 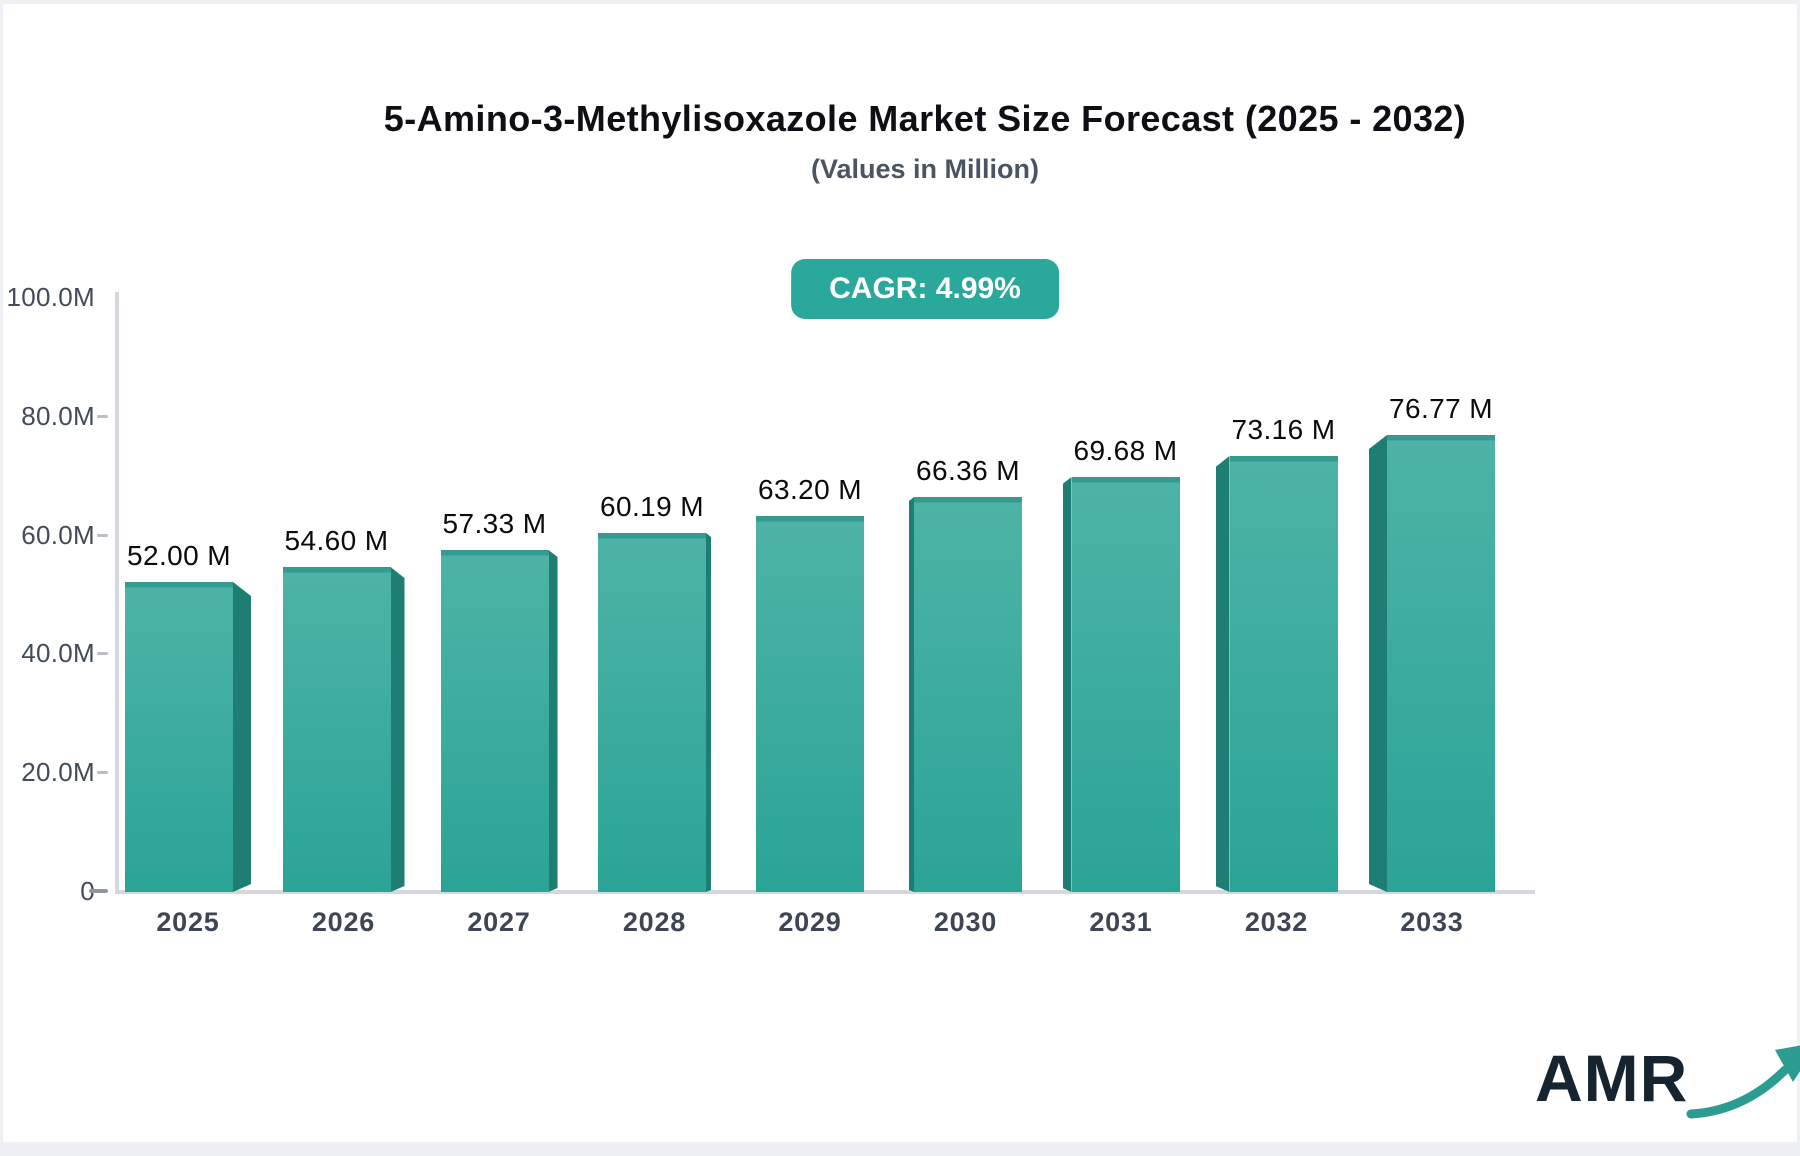 What do you see at coordinates (1223, 674) in the screenshot?
I see `bar-side-2032` at bounding box center [1223, 674].